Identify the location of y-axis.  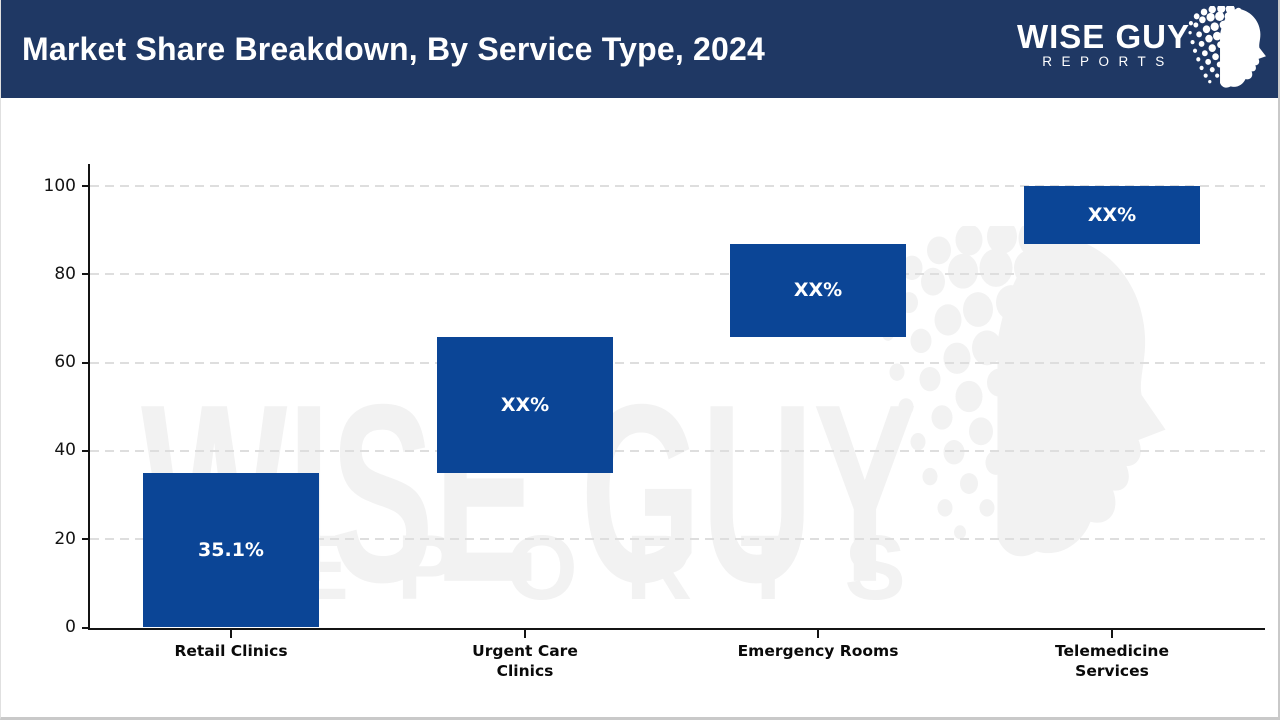
(89, 397).